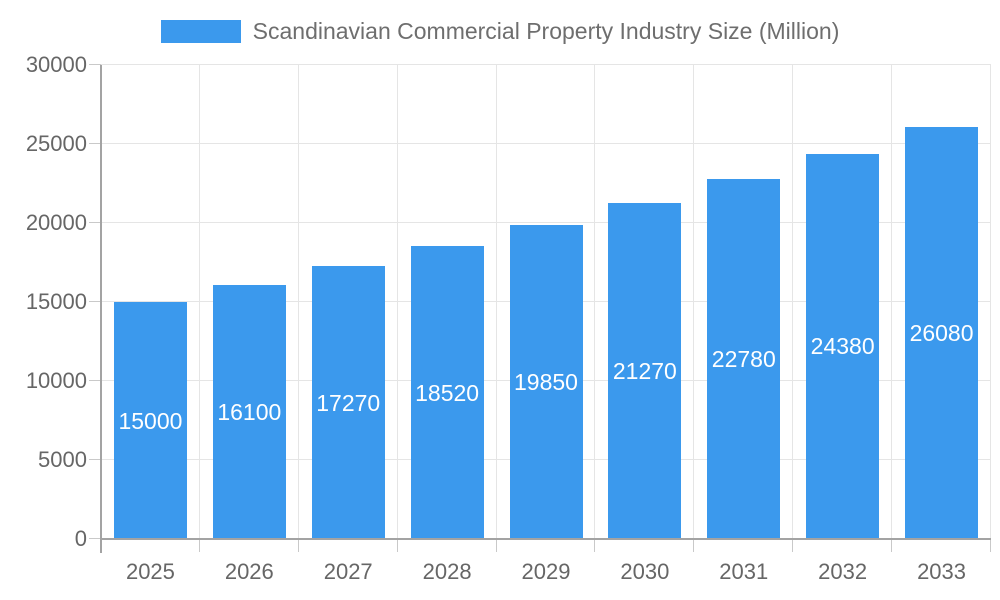  What do you see at coordinates (744, 571) in the screenshot?
I see `x-axis-tick-label: 2031` at bounding box center [744, 571].